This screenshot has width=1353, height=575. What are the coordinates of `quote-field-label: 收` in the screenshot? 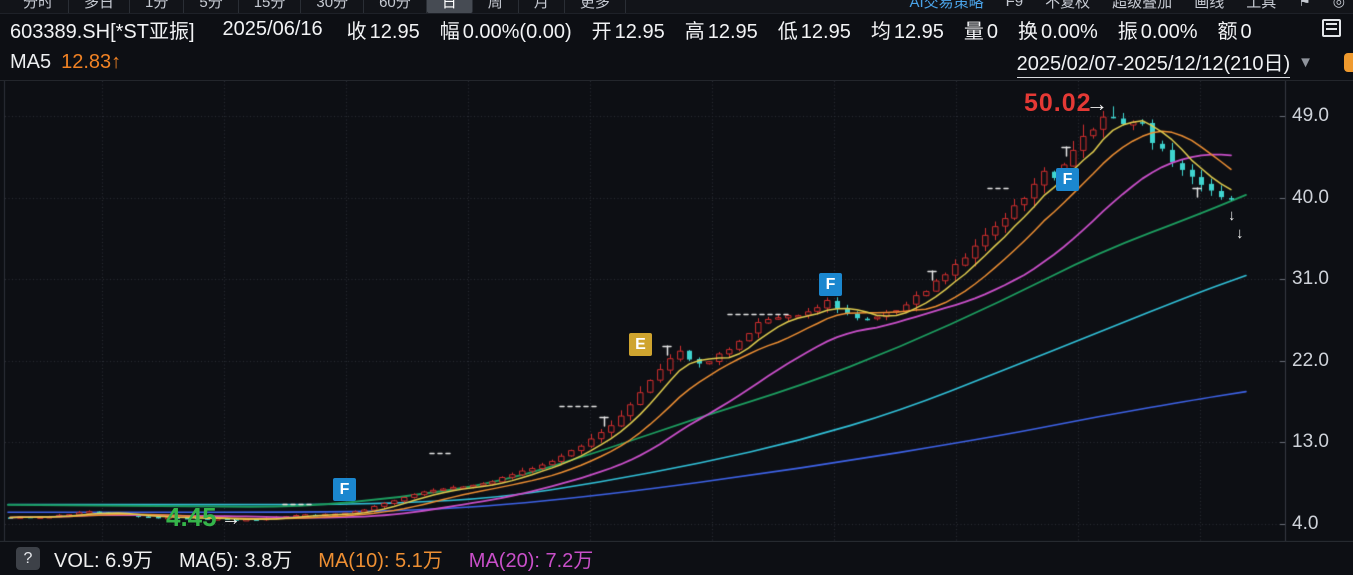 It's located at (356, 31).